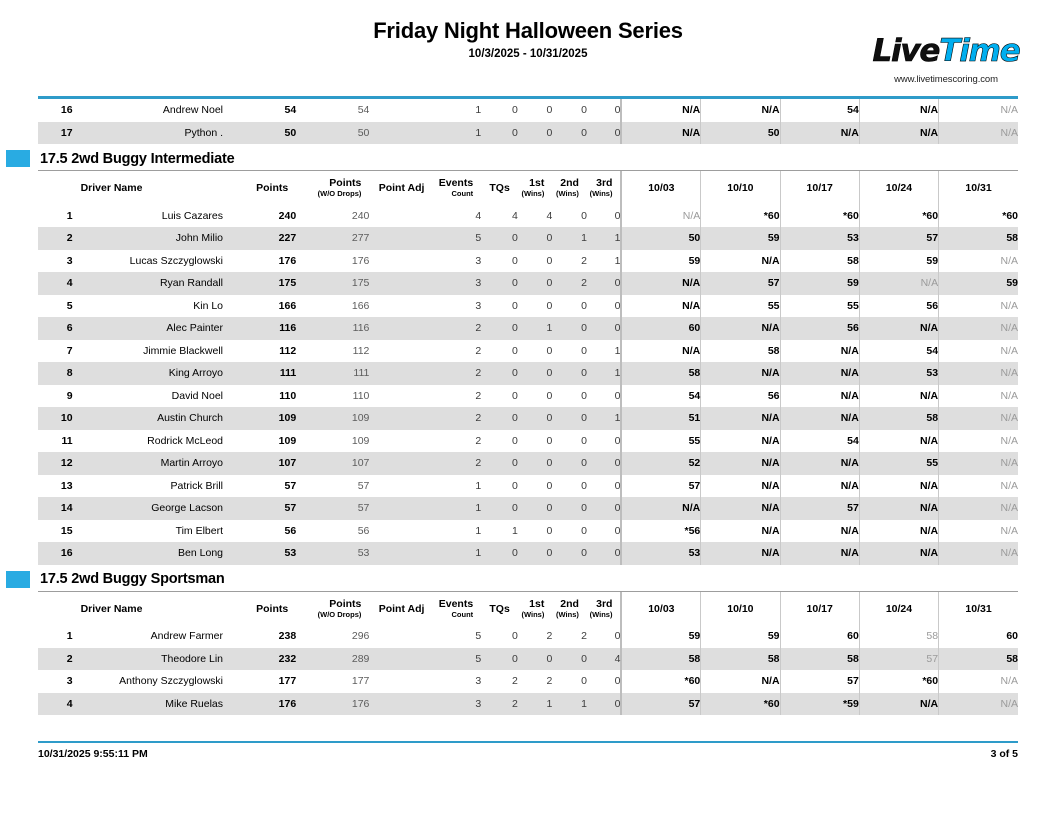 This screenshot has height=816, width=1056. Describe the element at coordinates (132, 579) in the screenshot. I see `class-title: 17.5 2wd Buggy Sportsman` at that location.